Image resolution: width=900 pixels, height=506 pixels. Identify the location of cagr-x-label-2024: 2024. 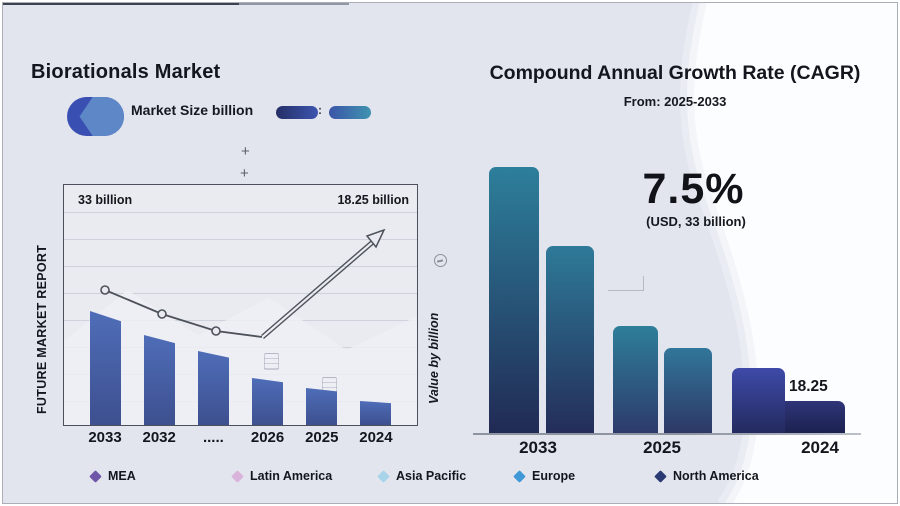
(820, 447).